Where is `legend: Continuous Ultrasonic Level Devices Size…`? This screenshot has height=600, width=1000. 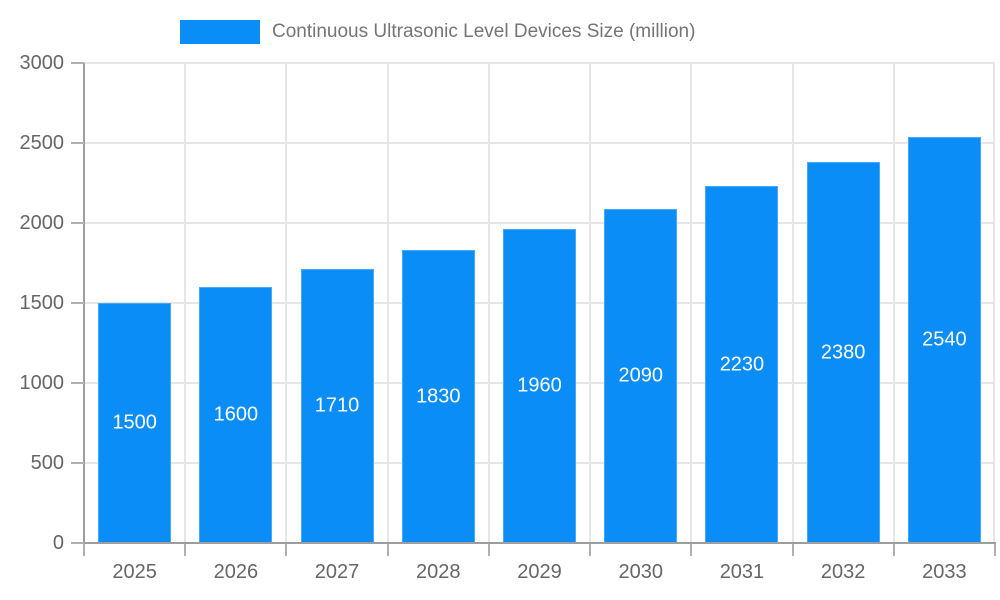
legend: Continuous Ultrasonic Level Devices Size… is located at coordinates (437, 32).